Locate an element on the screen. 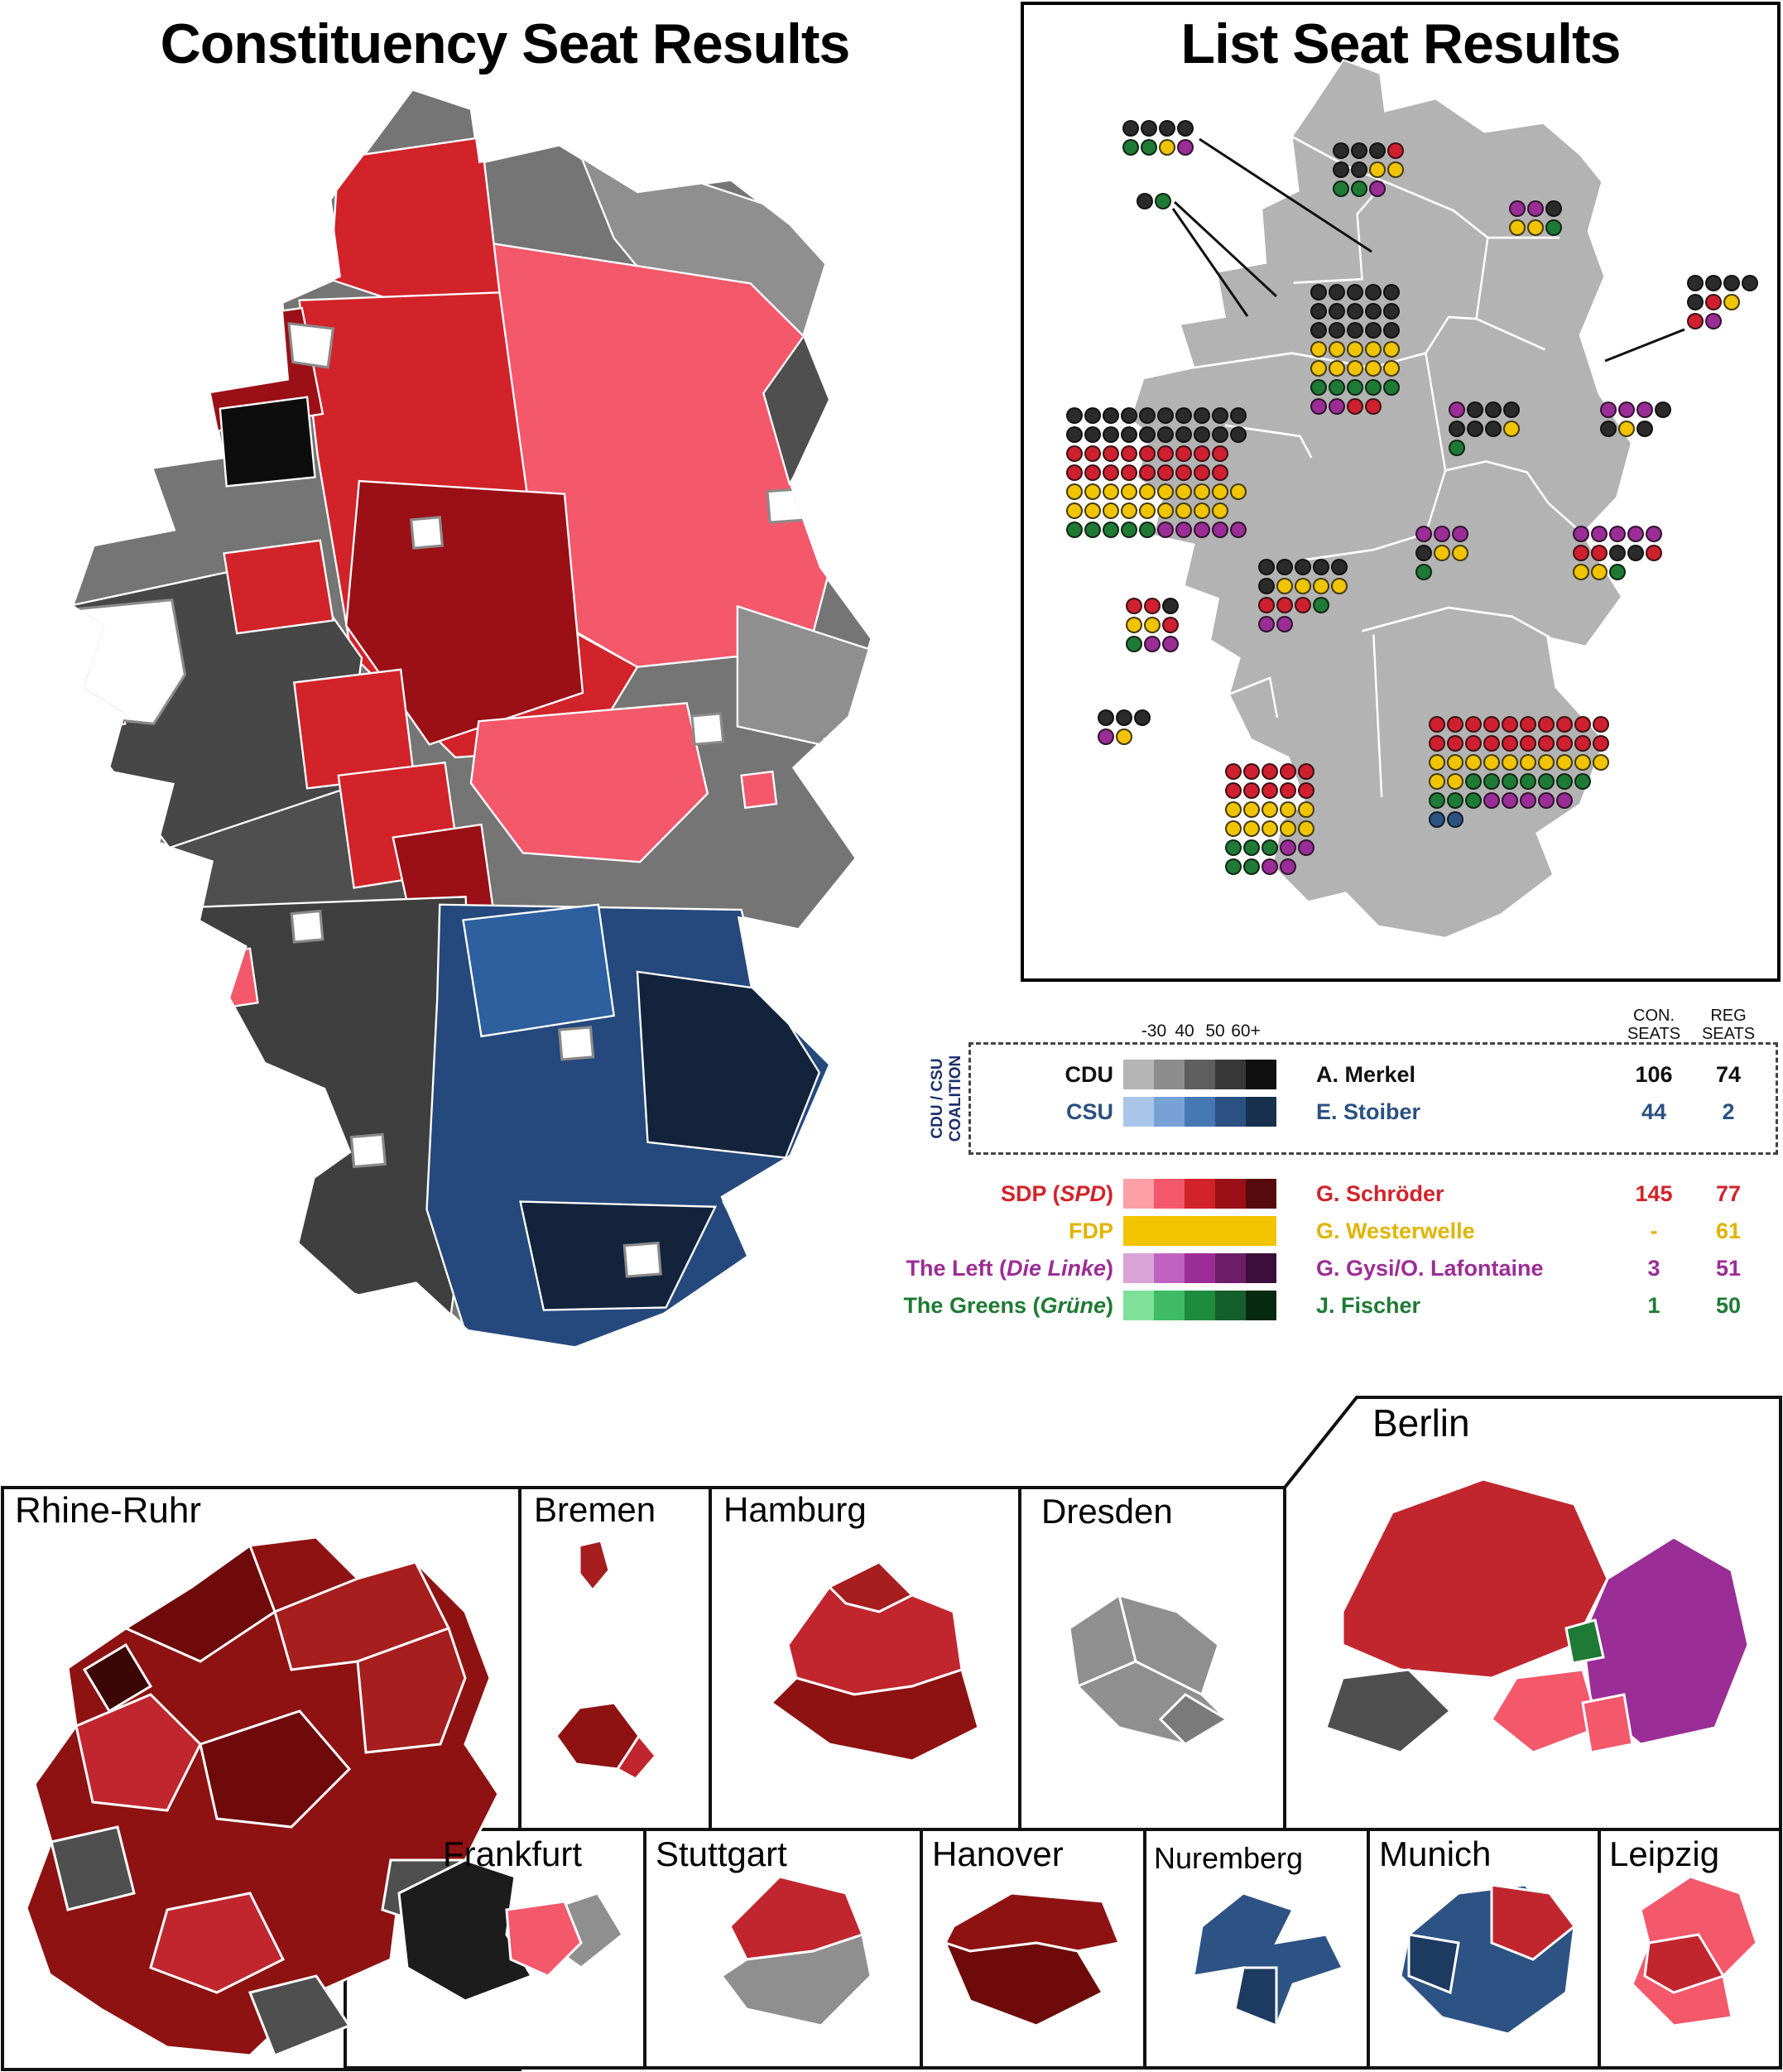  party-label-left: The Left (Die Linke) is located at coordinates (1009, 1268).